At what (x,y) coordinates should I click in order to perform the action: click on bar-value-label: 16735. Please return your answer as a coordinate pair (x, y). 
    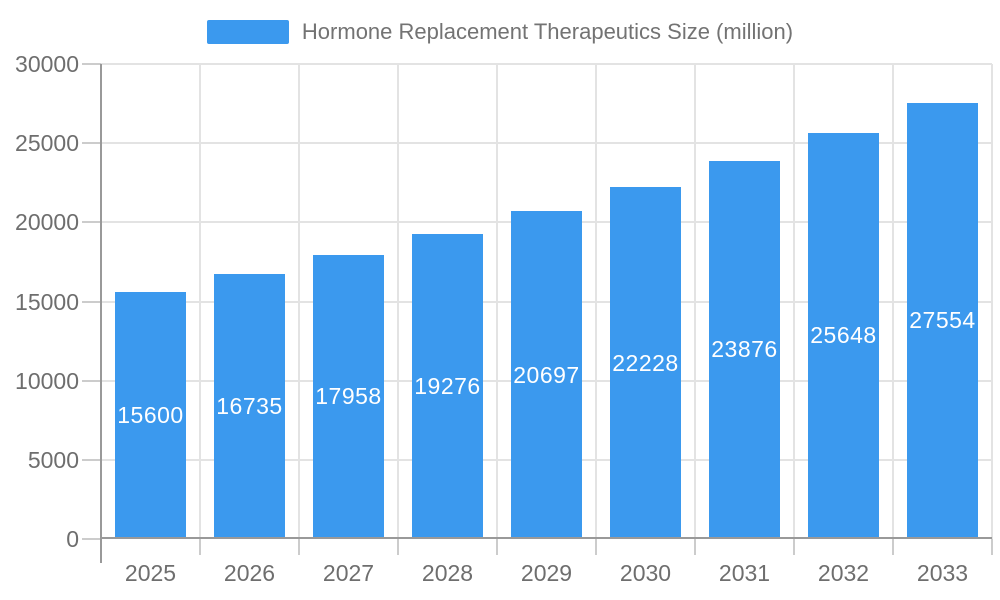
    Looking at the image, I should click on (249, 406).